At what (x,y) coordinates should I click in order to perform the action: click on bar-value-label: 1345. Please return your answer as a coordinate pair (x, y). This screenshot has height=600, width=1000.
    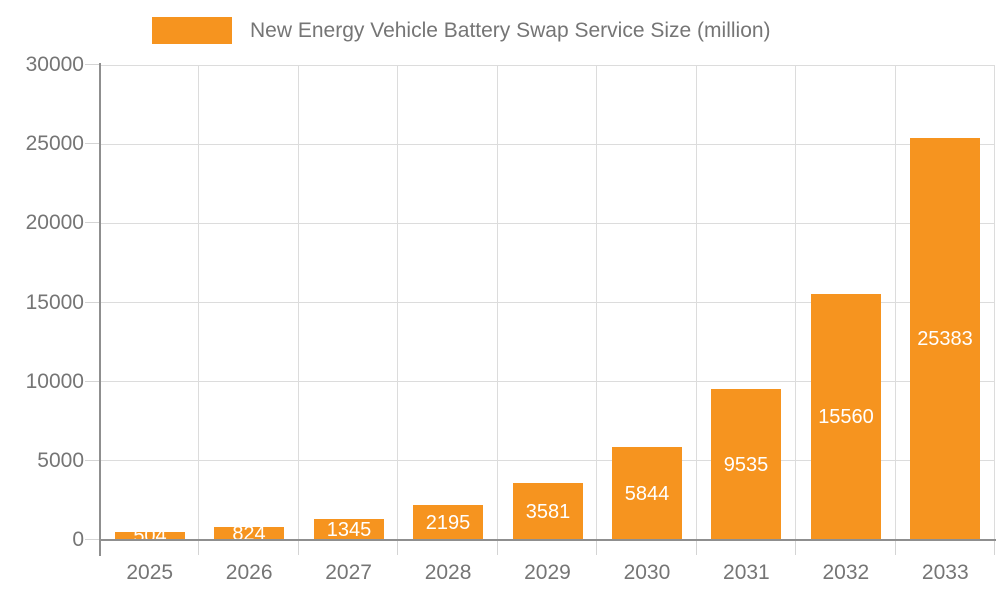
    Looking at the image, I should click on (349, 529).